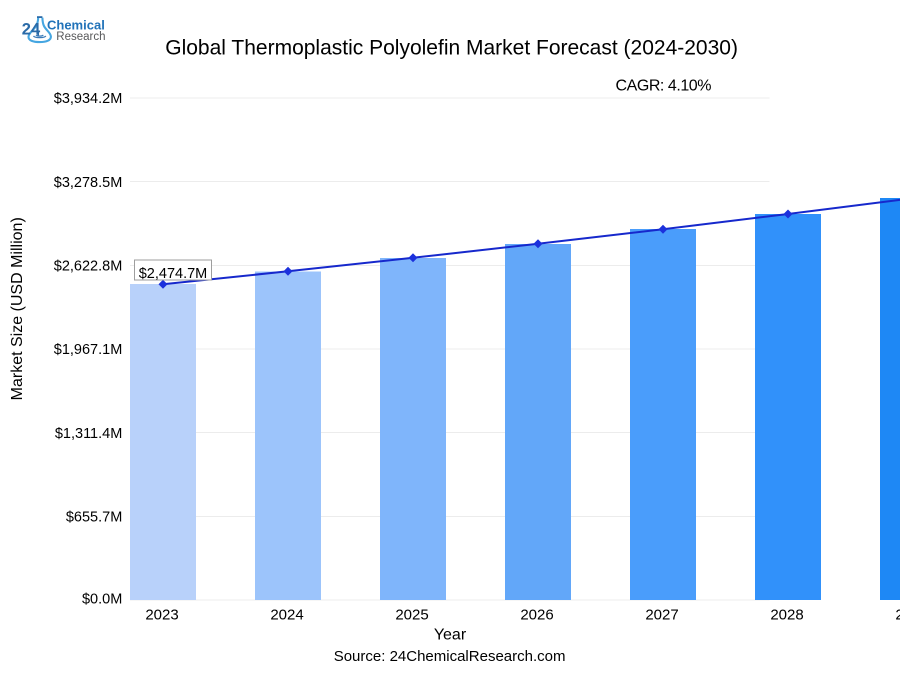  Describe the element at coordinates (450, 635) in the screenshot. I see `svg-text: Year` at that location.